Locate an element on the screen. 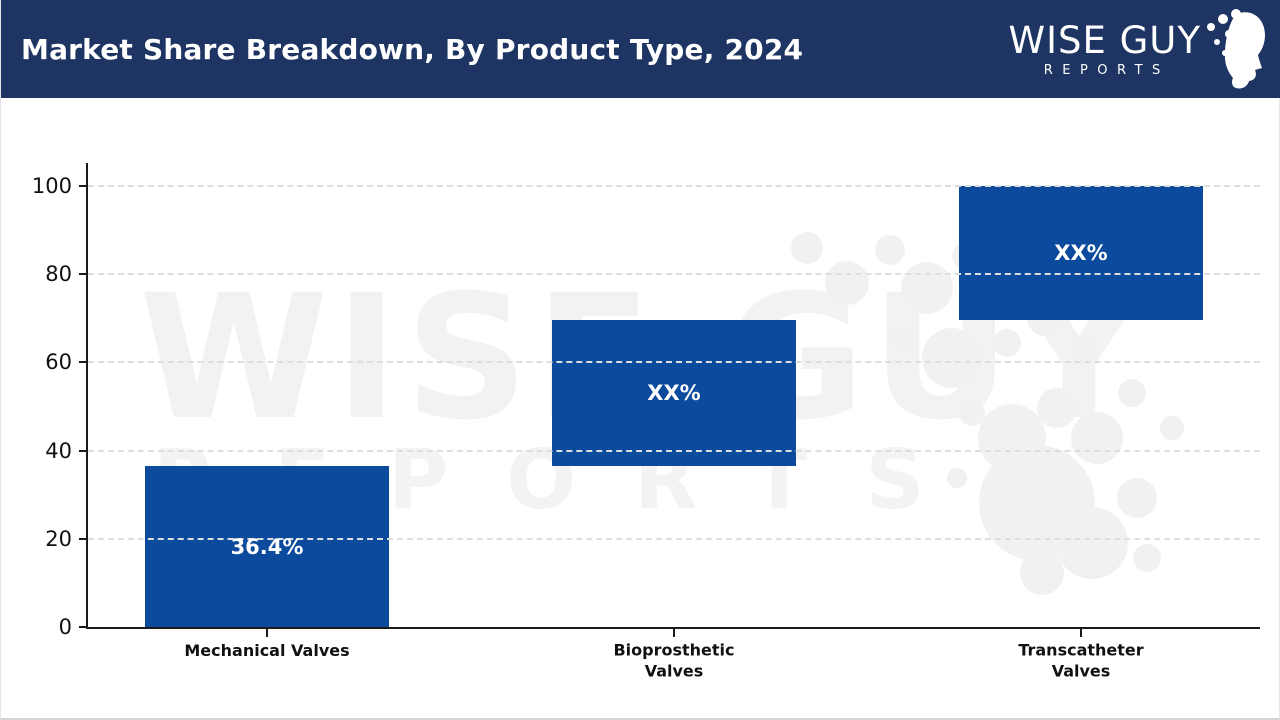 The height and width of the screenshot is (720, 1280). x-category-label: Transcatheter Valves is located at coordinates (1081, 661).